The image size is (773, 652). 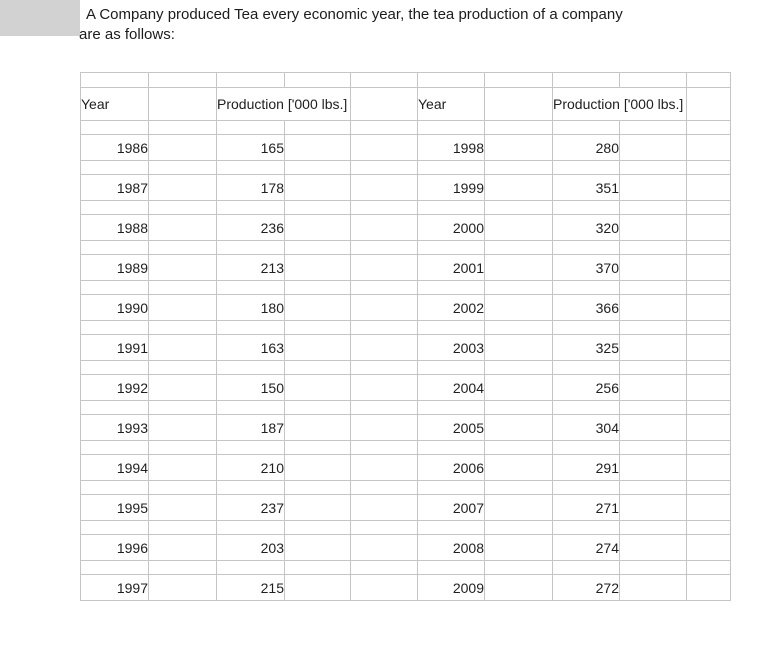 I want to click on production-cell-right: 320, so click(x=586, y=227).